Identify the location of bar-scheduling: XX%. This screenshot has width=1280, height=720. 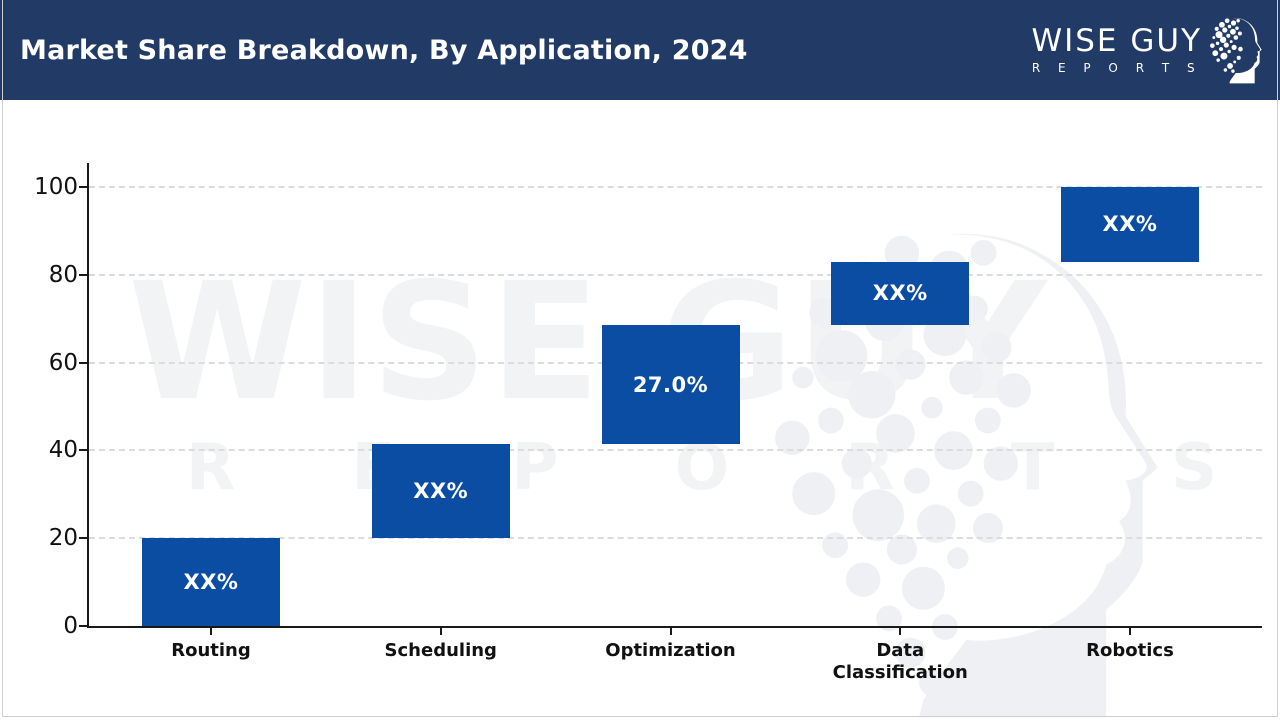
(440, 491).